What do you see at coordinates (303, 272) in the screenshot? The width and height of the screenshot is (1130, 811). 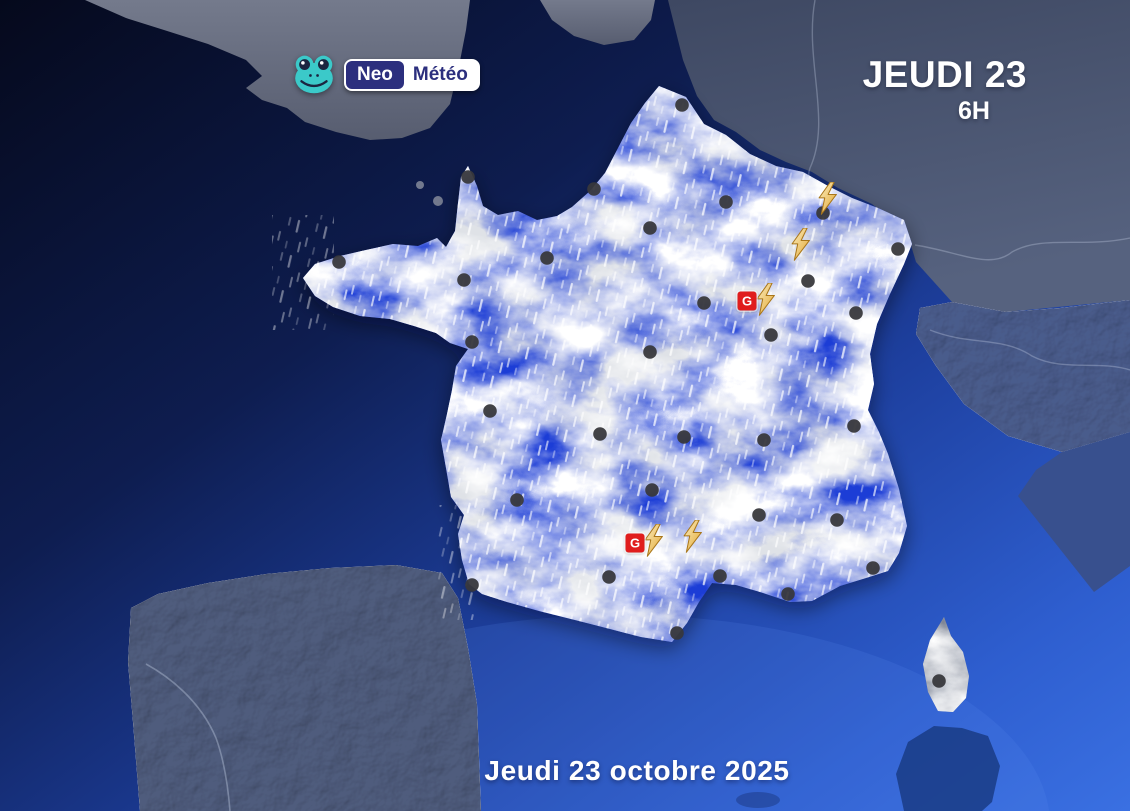 I see `coastal-rain-west` at bounding box center [303, 272].